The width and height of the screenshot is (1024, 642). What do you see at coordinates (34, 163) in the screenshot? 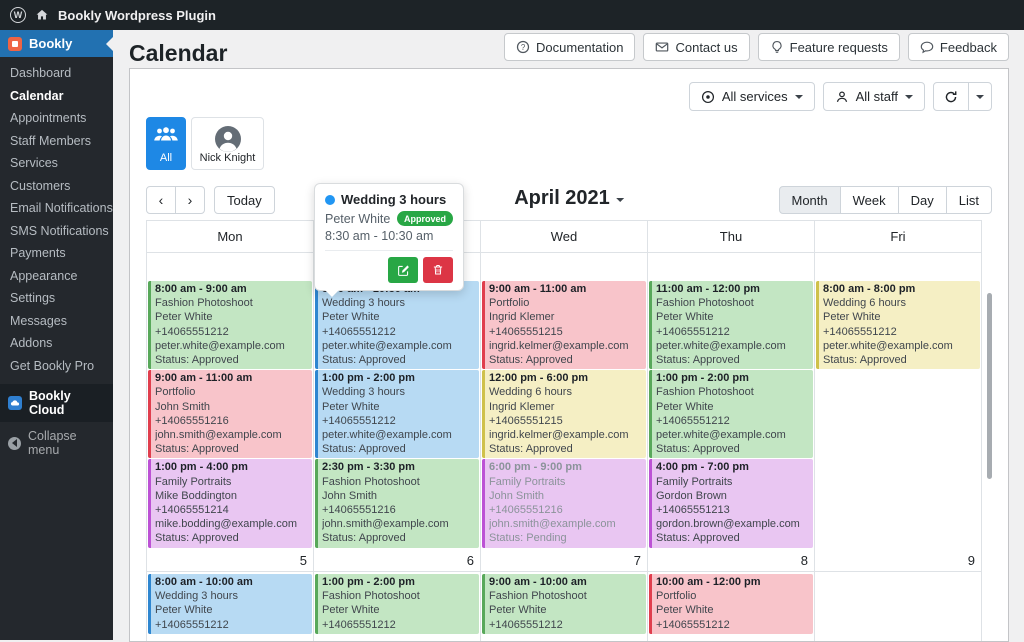
I see `sidebar-item-services: Services` at bounding box center [34, 163].